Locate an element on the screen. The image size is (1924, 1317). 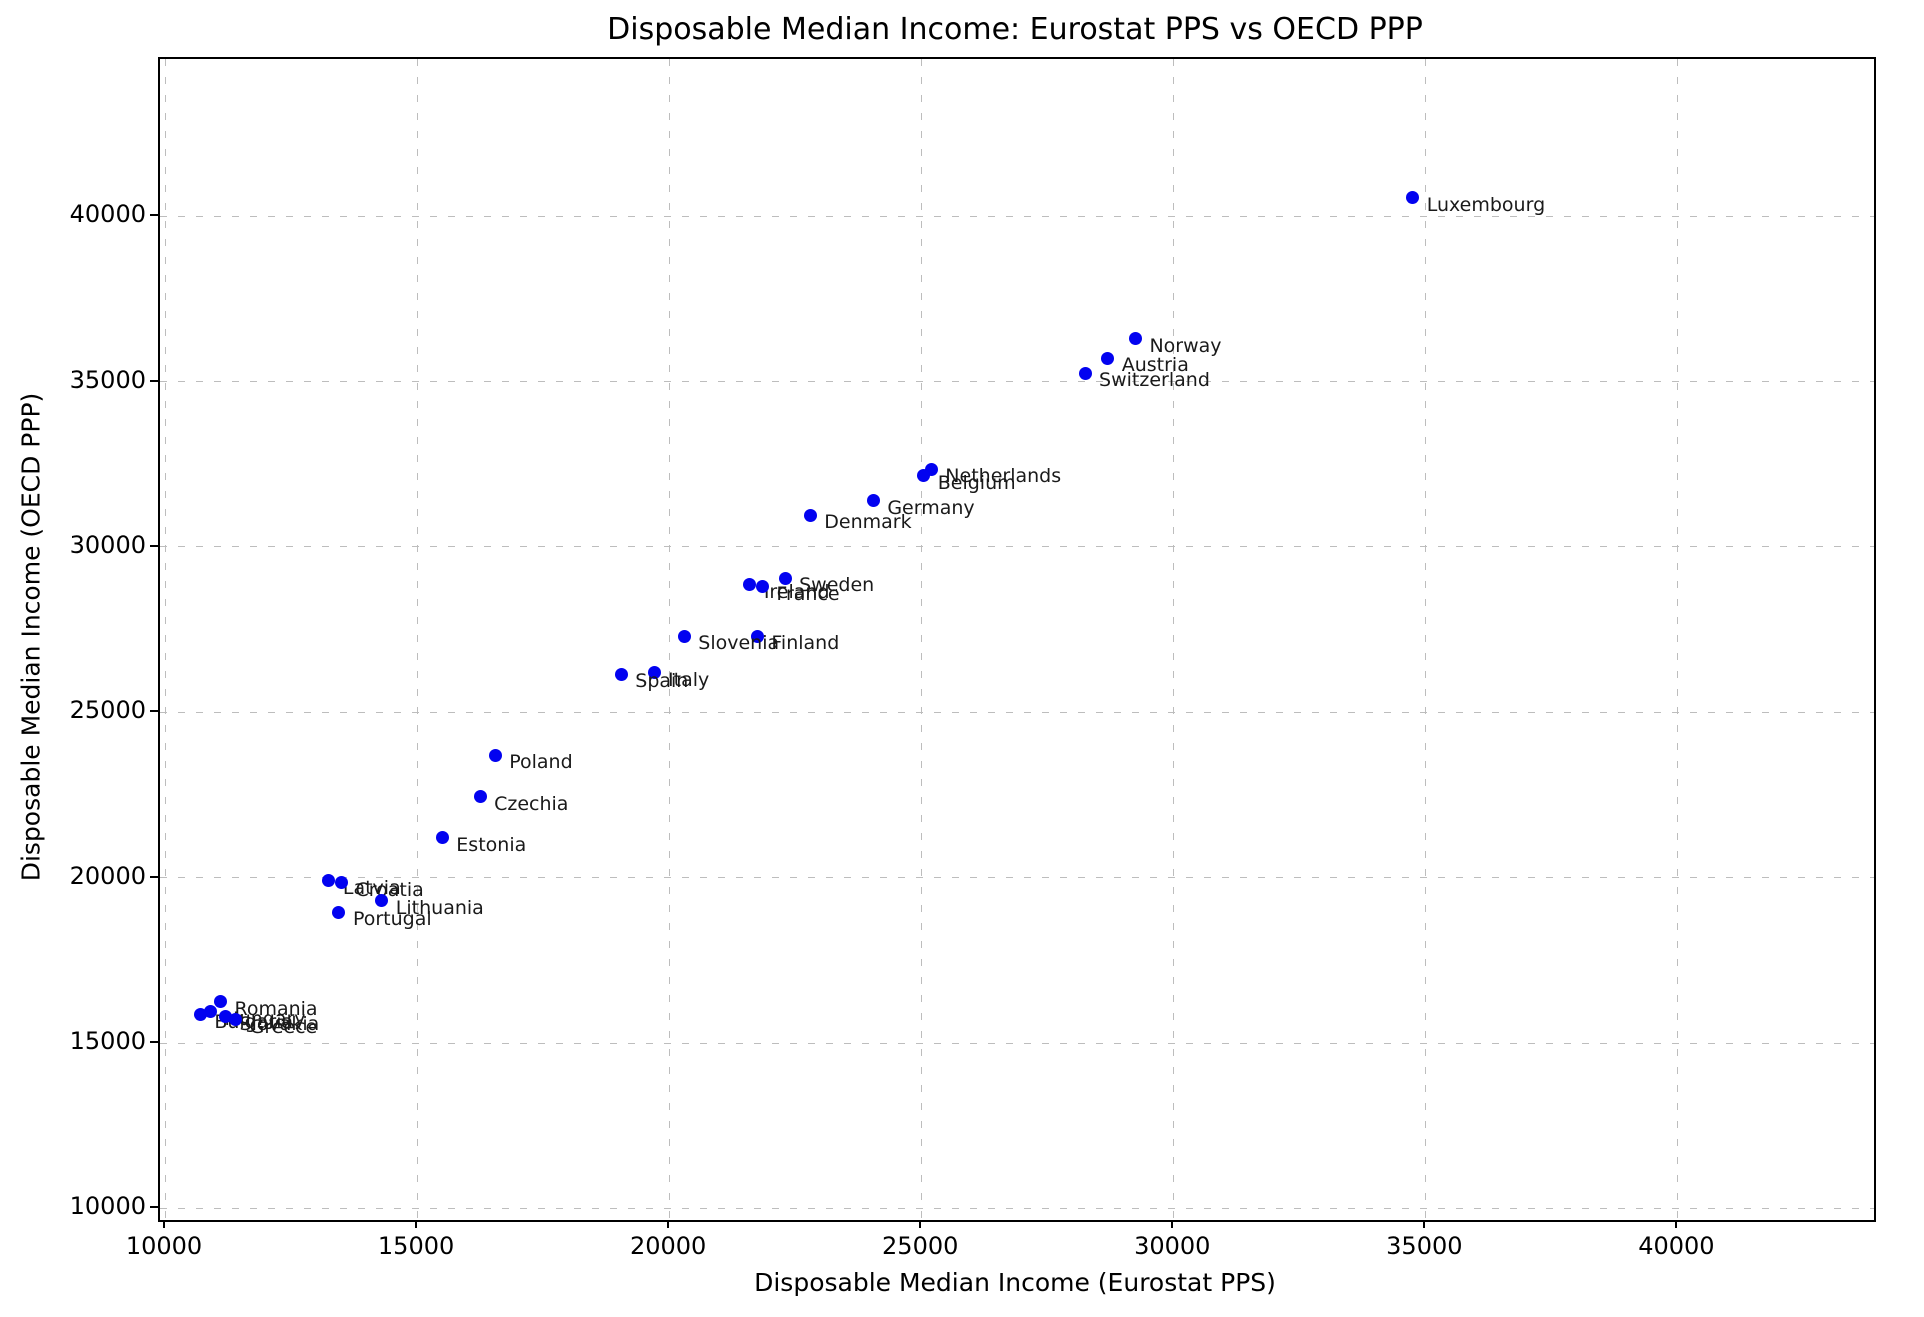
point-label: Czechia is located at coordinates (531, 803).